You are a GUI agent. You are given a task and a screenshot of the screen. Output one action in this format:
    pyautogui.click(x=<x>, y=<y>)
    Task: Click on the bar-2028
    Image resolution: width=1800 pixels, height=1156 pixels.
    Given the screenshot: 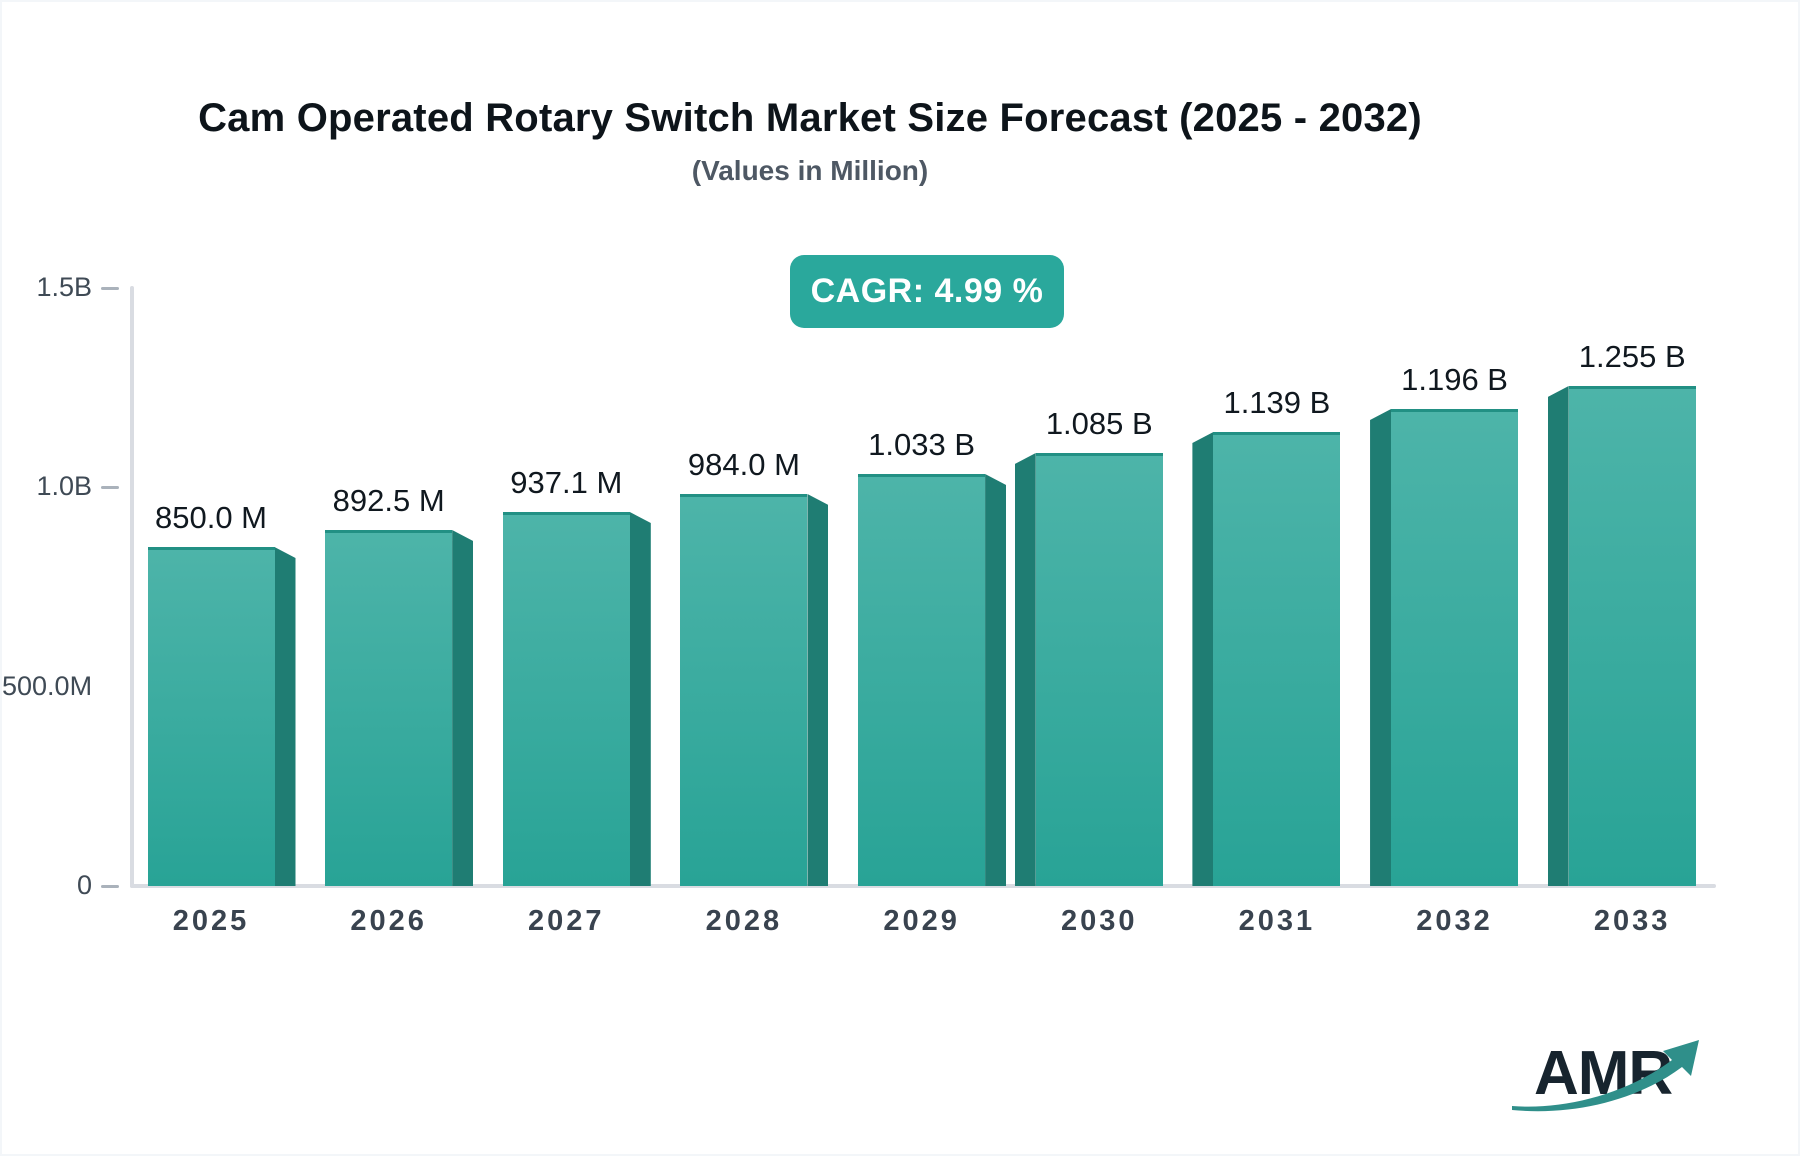 What is the action you would take?
    pyautogui.click(x=744, y=690)
    